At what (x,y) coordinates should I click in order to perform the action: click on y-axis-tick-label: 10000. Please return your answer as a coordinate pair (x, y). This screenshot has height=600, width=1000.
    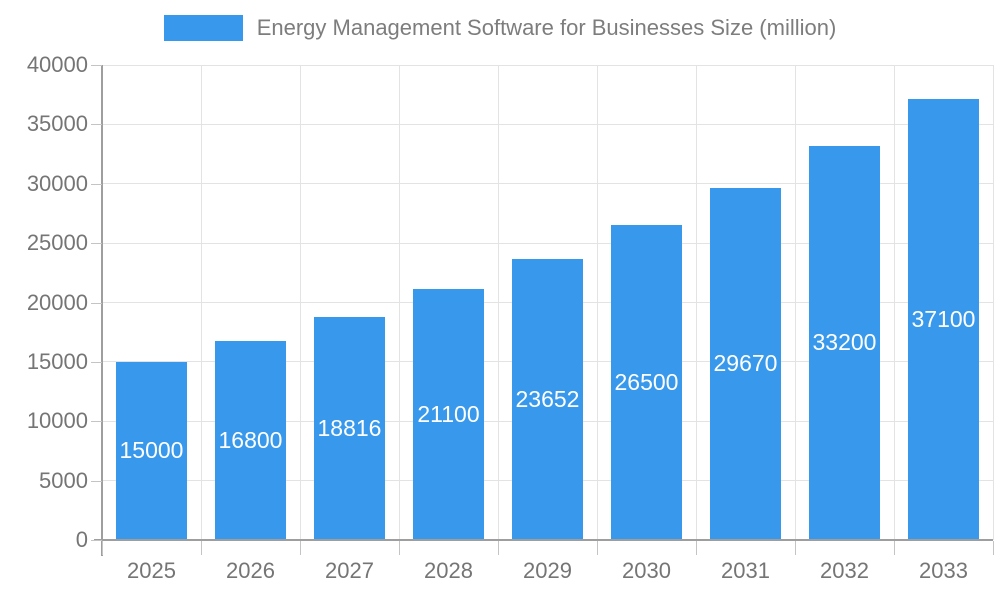
    Looking at the image, I should click on (57, 421).